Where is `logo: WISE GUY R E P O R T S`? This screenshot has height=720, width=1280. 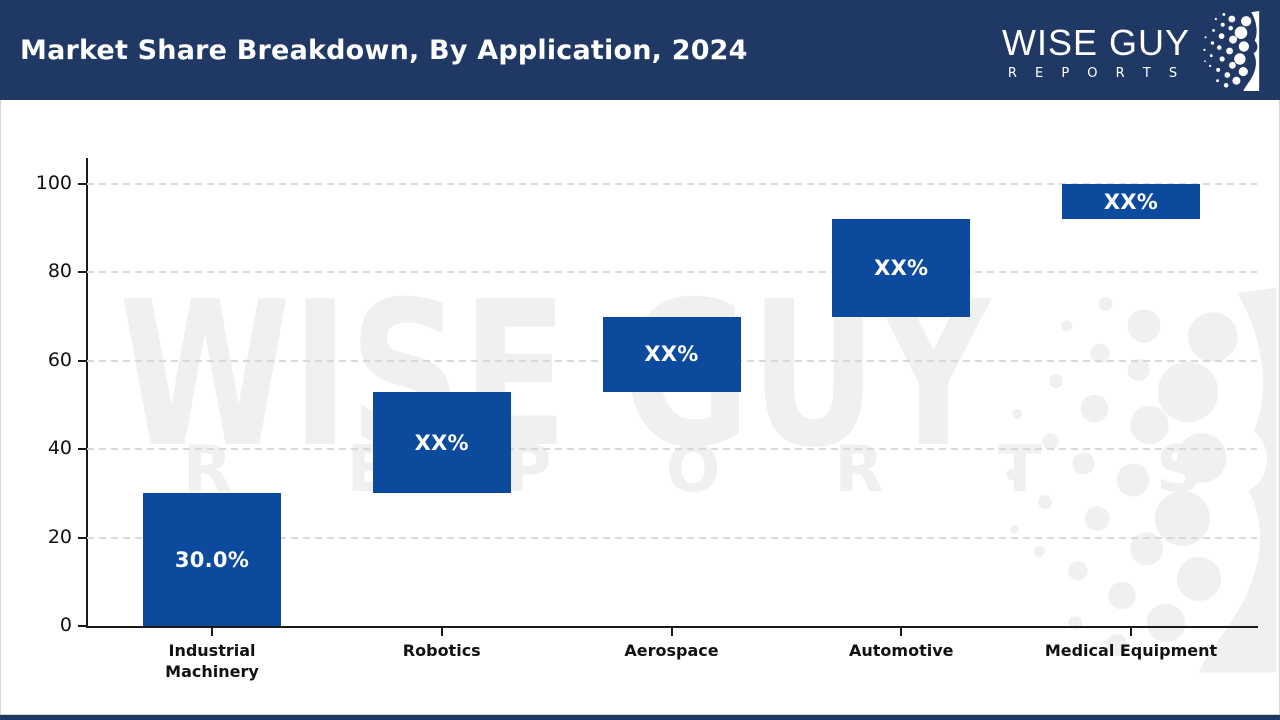
logo: WISE GUY R E P O R T S is located at coordinates (1132, 51).